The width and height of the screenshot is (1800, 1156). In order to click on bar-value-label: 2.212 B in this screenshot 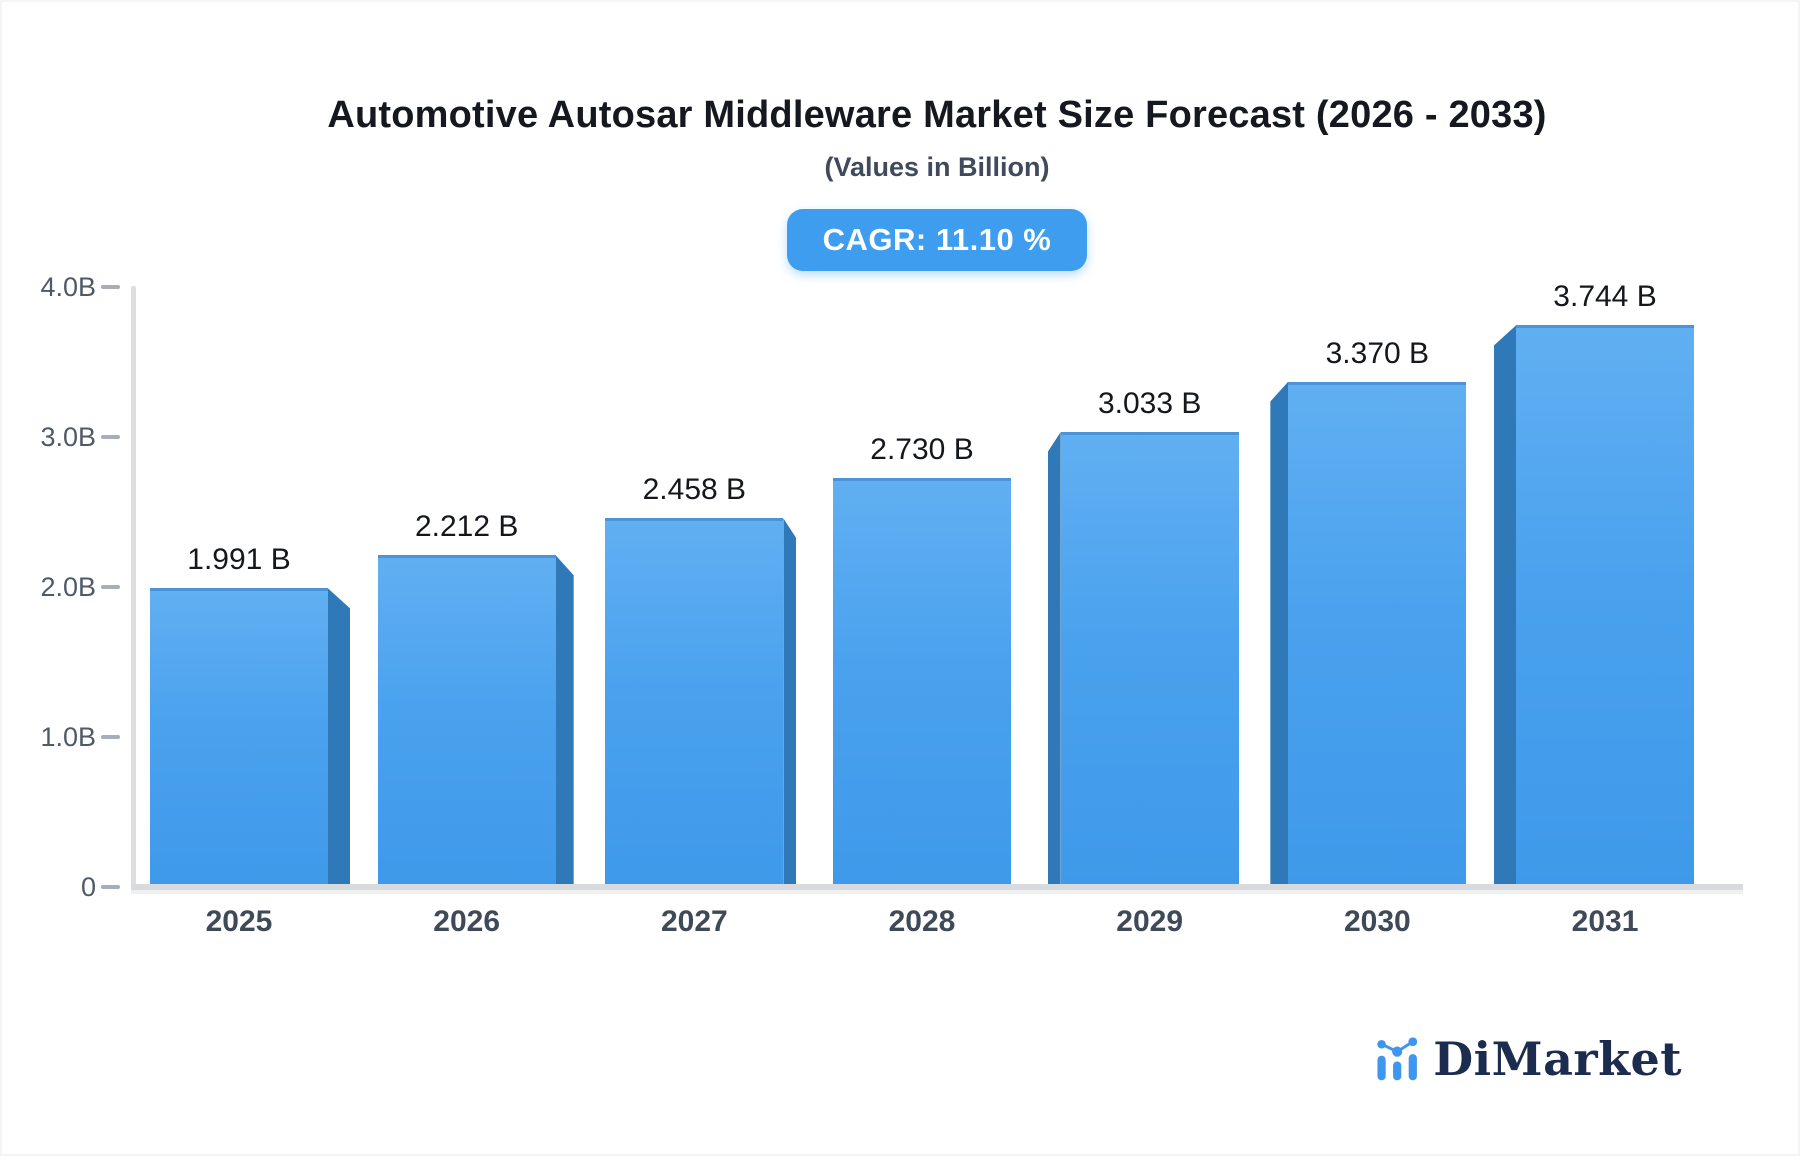, I will do `click(466, 527)`.